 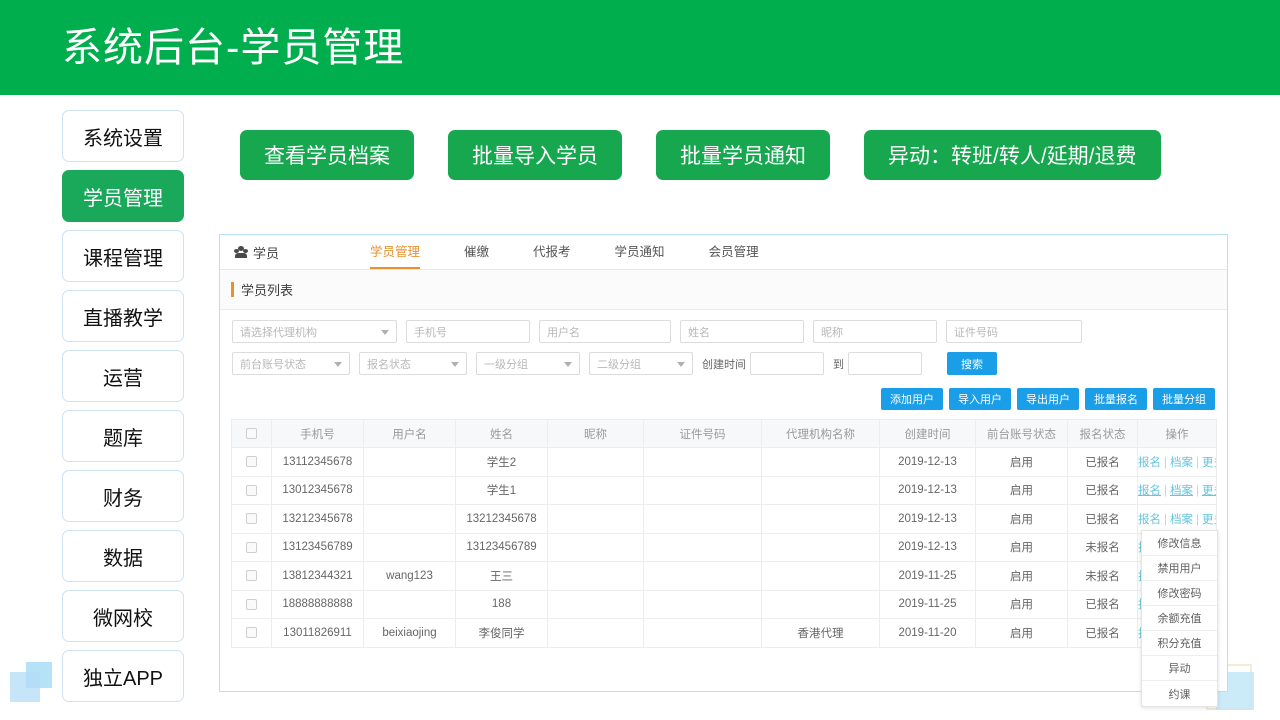 I want to click on group2-select: 二级分组, so click(x=641, y=363).